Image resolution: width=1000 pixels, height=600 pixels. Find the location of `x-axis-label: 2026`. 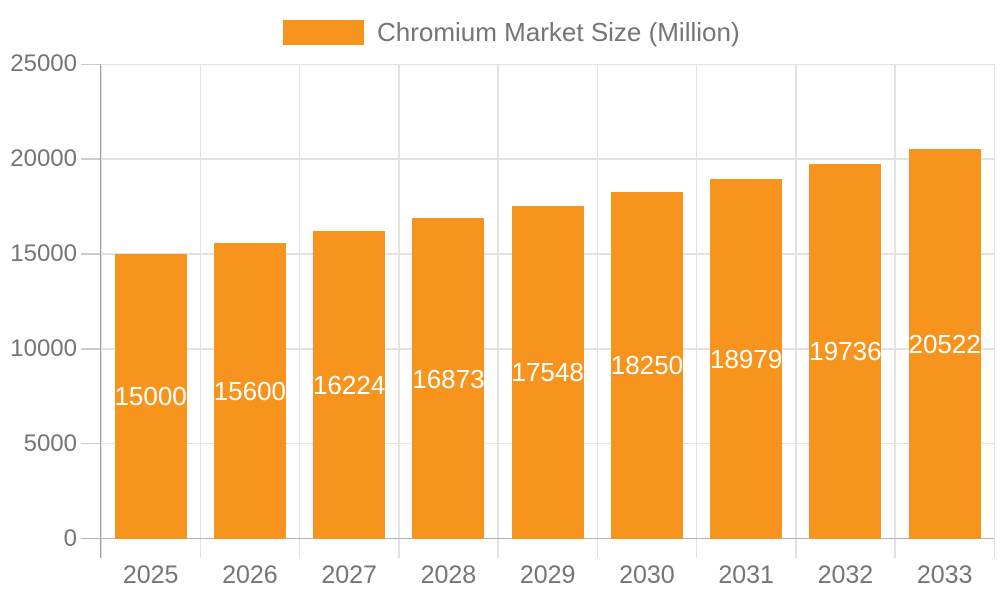

x-axis-label: 2026 is located at coordinates (250, 575).